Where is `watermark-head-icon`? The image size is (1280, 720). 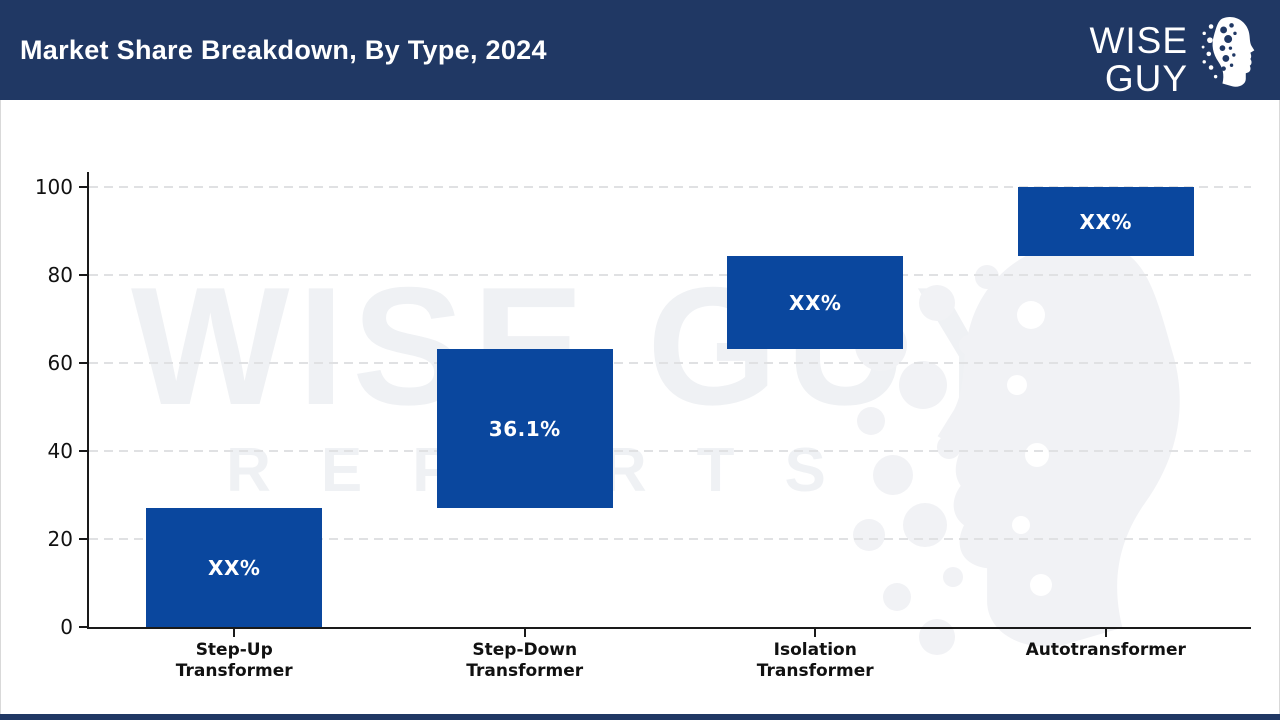
watermark-head-icon is located at coordinates (1016, 448).